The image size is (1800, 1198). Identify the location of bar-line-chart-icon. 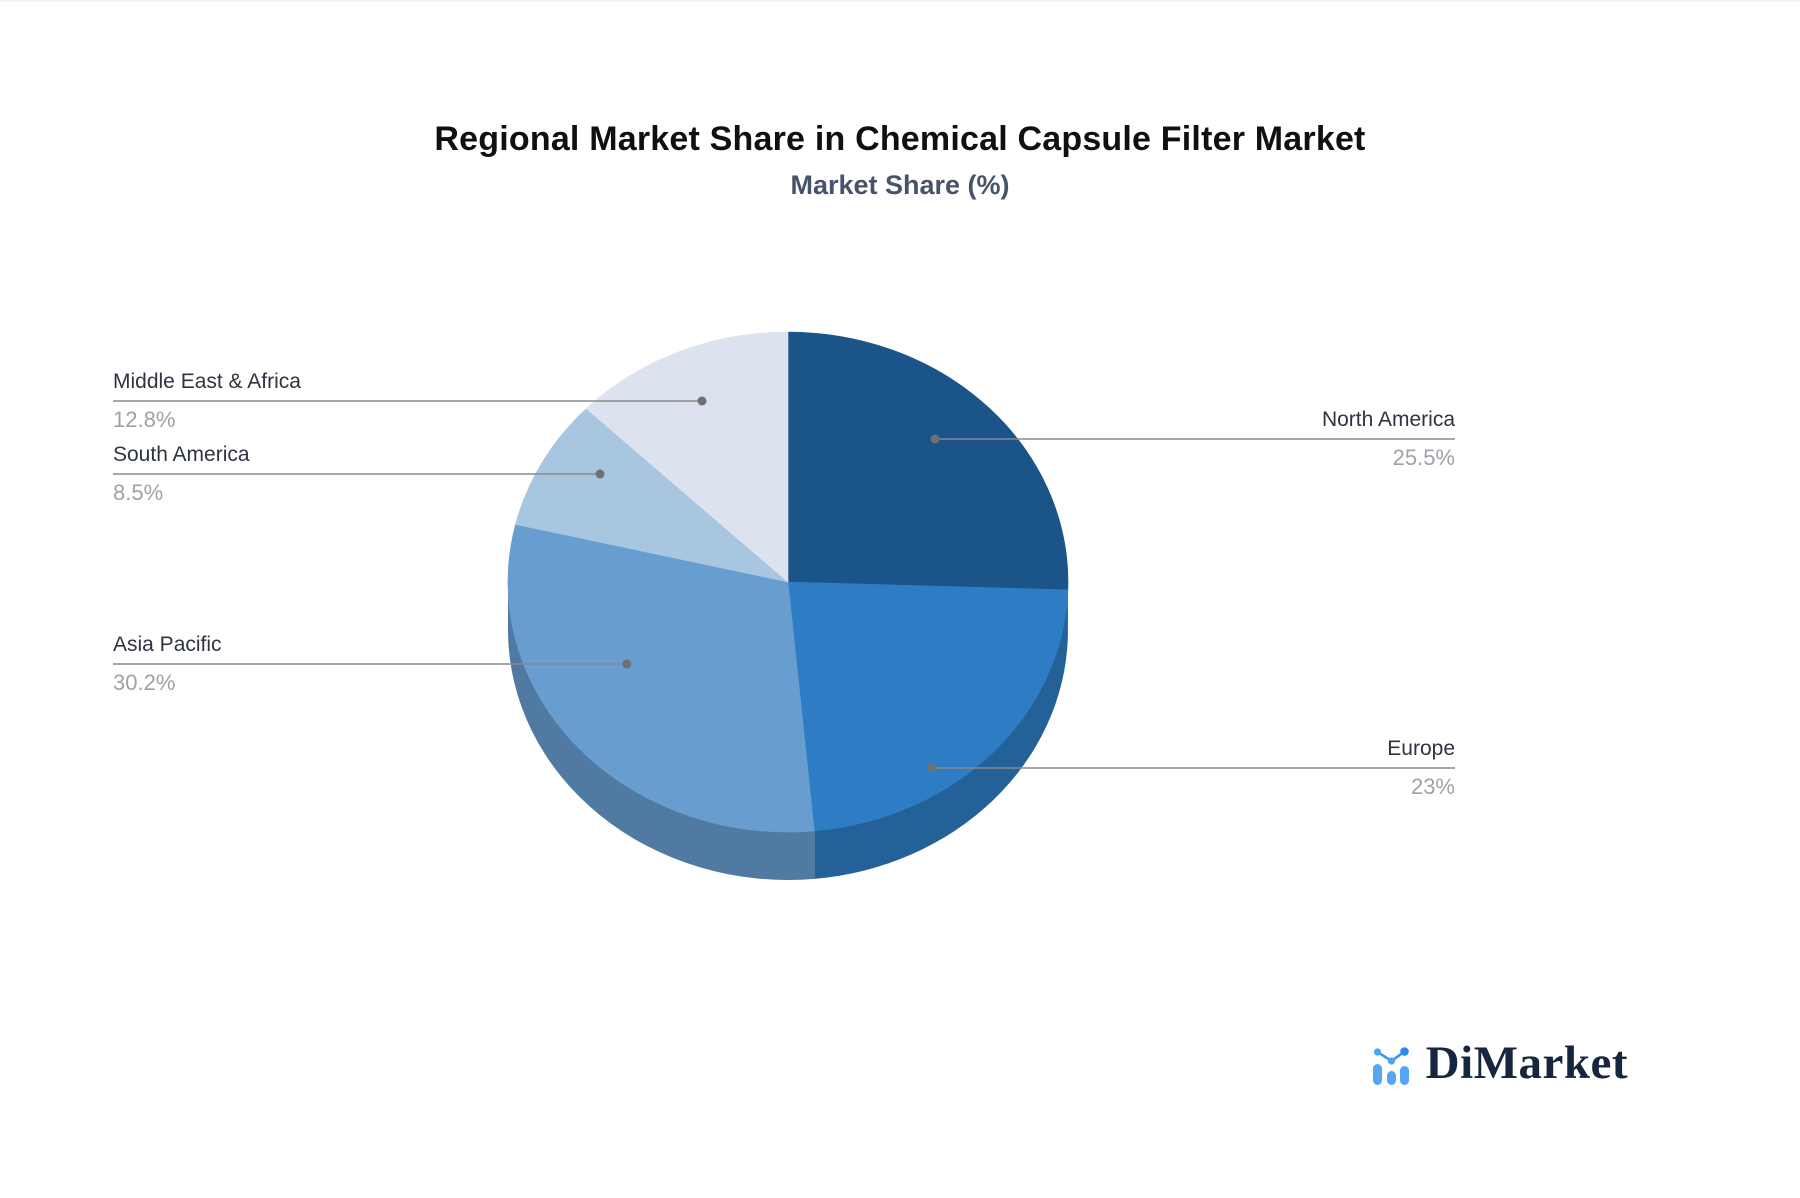
(1392, 1063).